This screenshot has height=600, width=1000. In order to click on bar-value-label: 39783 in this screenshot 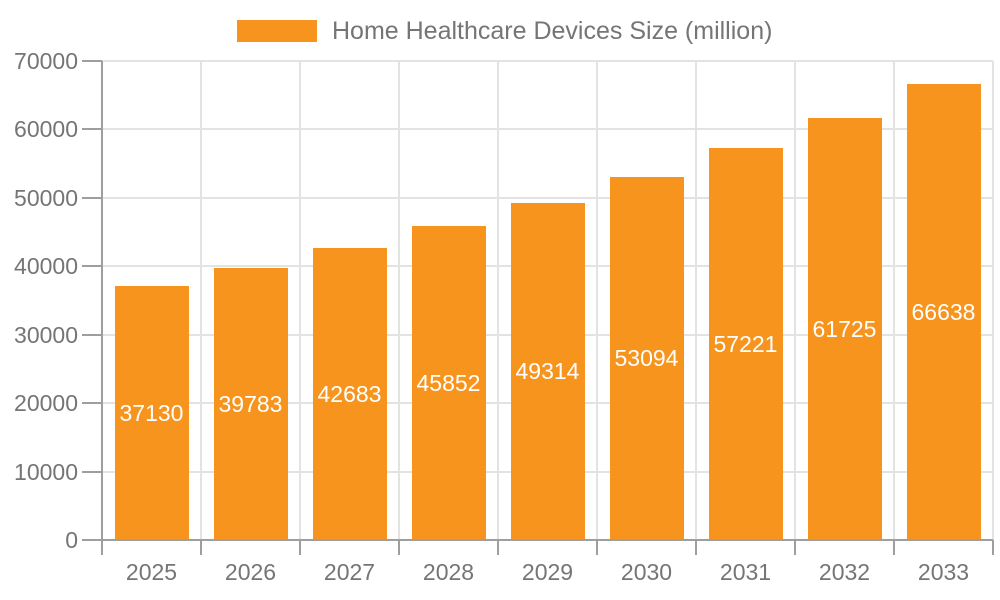, I will do `click(250, 403)`.